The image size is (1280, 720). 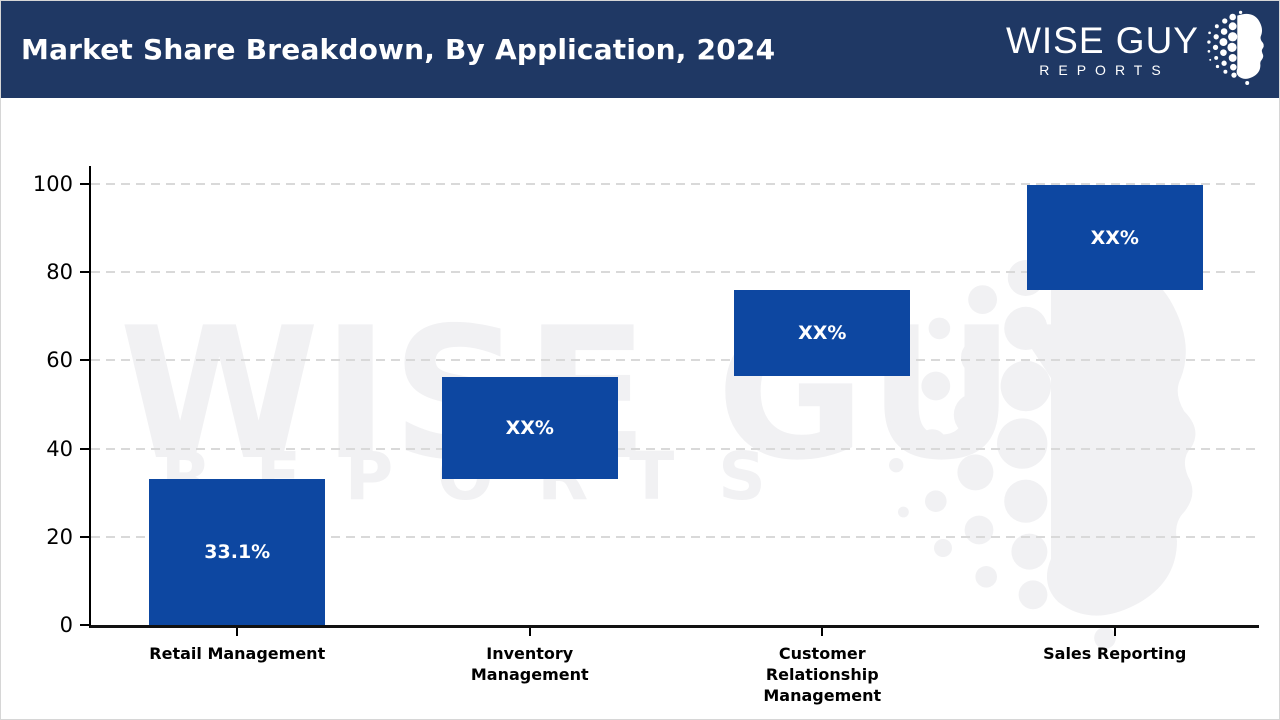 I want to click on logo-wordmark: WISE GUY REPORTS, so click(x=1102, y=50).